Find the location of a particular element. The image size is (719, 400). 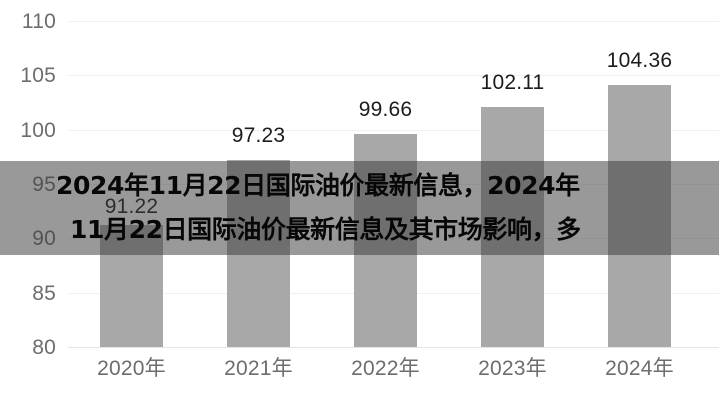

bar-value-label-2024: 104.36 is located at coordinates (639, 60).